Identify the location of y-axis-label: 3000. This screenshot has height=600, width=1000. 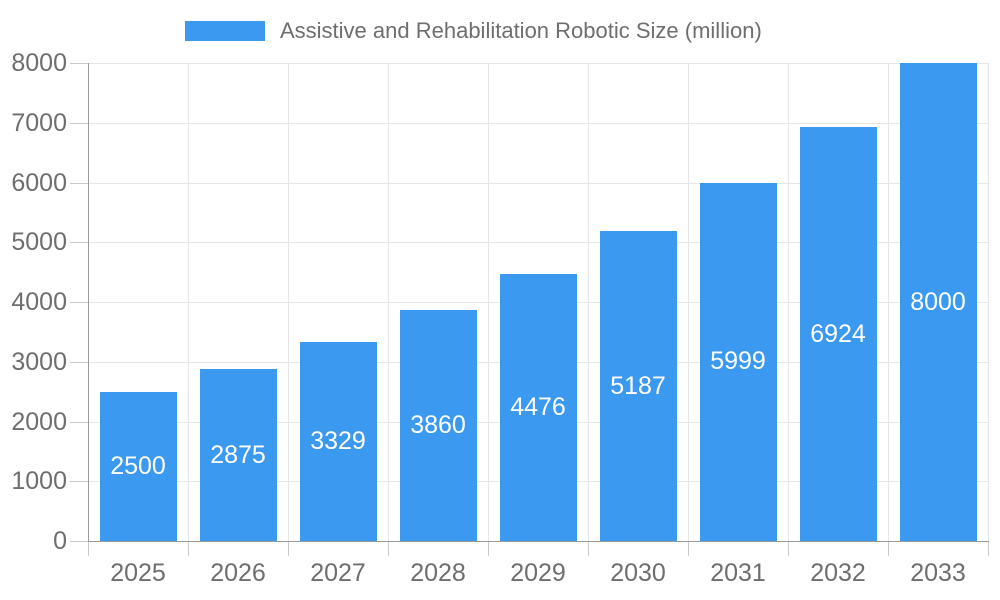
(39, 362).